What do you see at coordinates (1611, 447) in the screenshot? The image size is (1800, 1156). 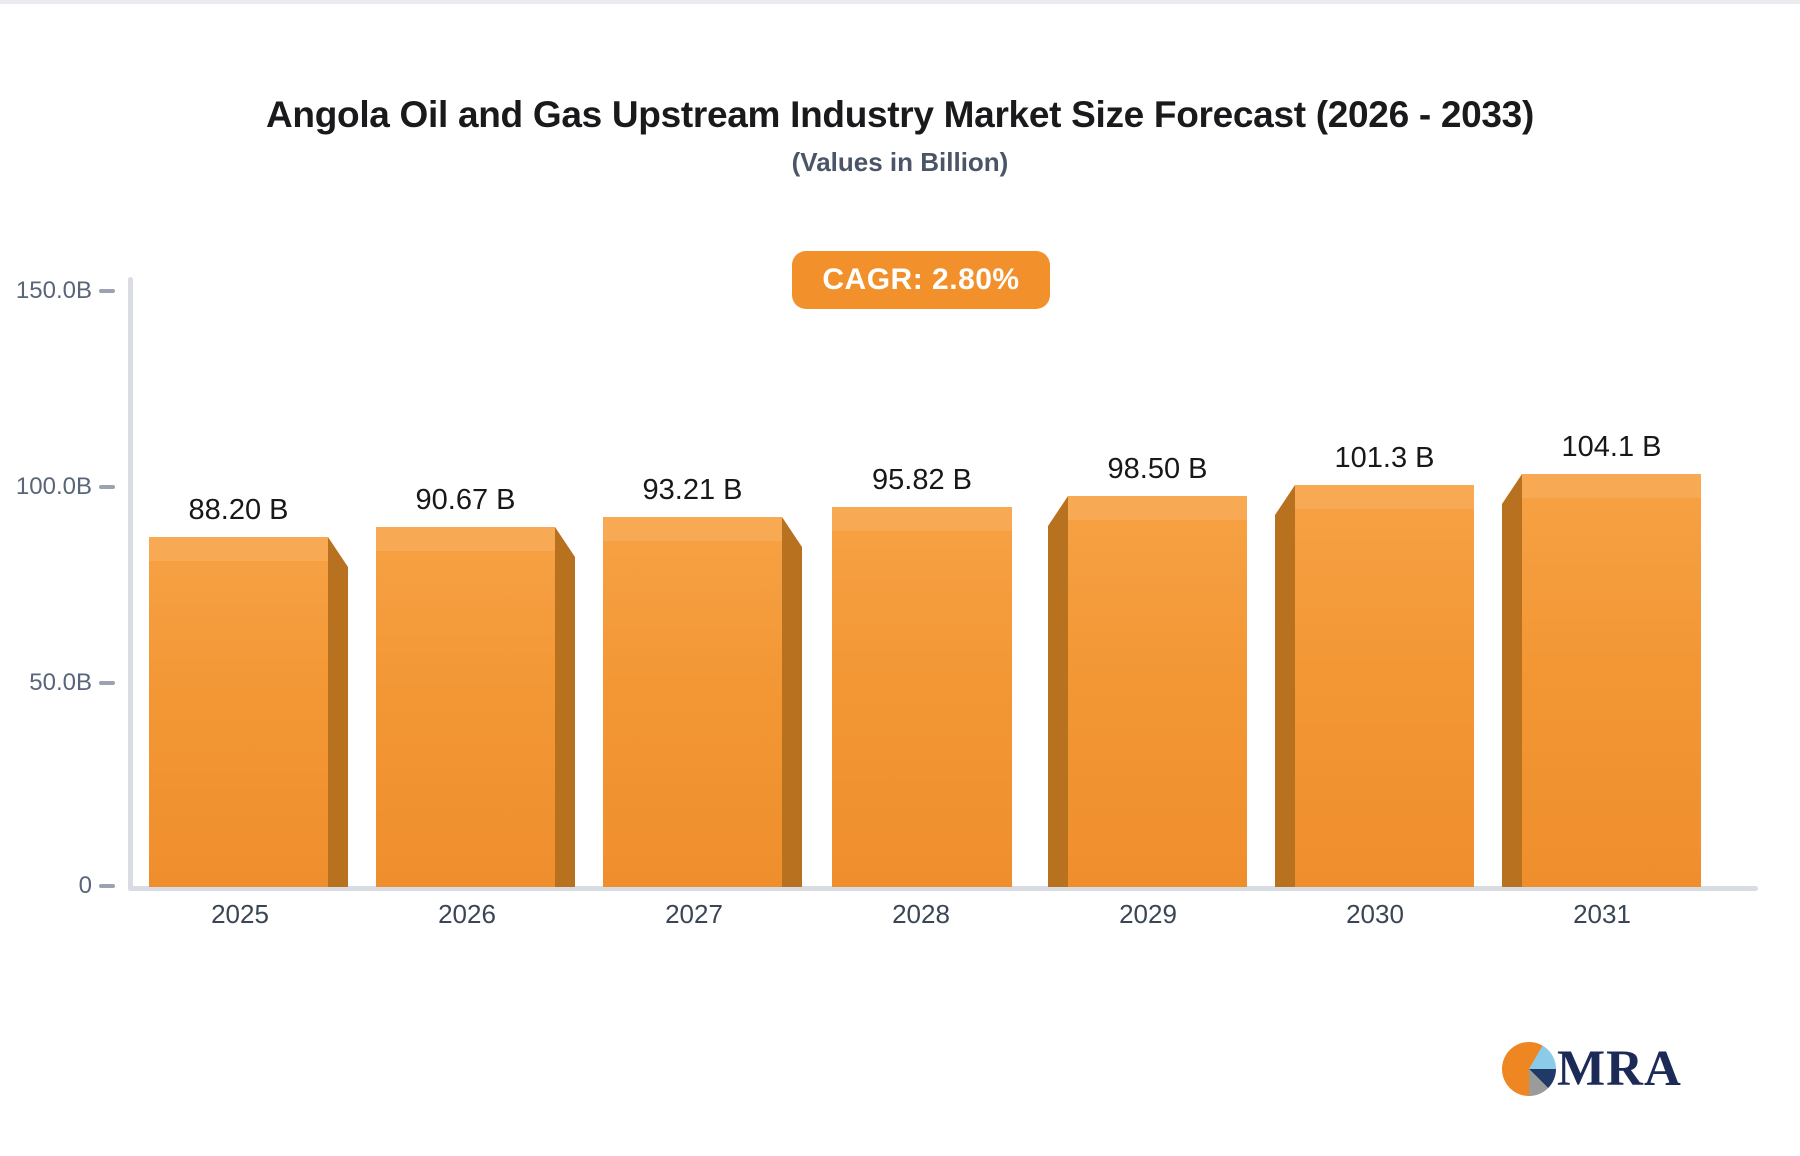 I see `bar-value-label: 104.1 B` at bounding box center [1611, 447].